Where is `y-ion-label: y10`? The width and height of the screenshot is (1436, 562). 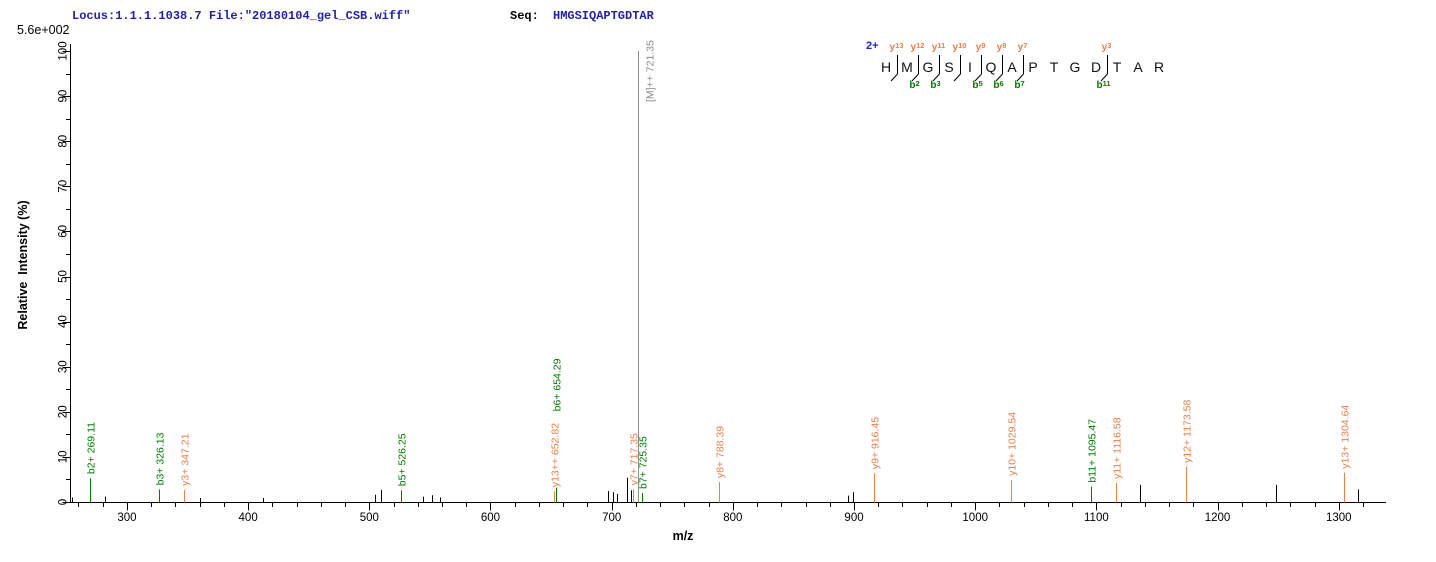
y-ion-label: y10 is located at coordinates (959, 47).